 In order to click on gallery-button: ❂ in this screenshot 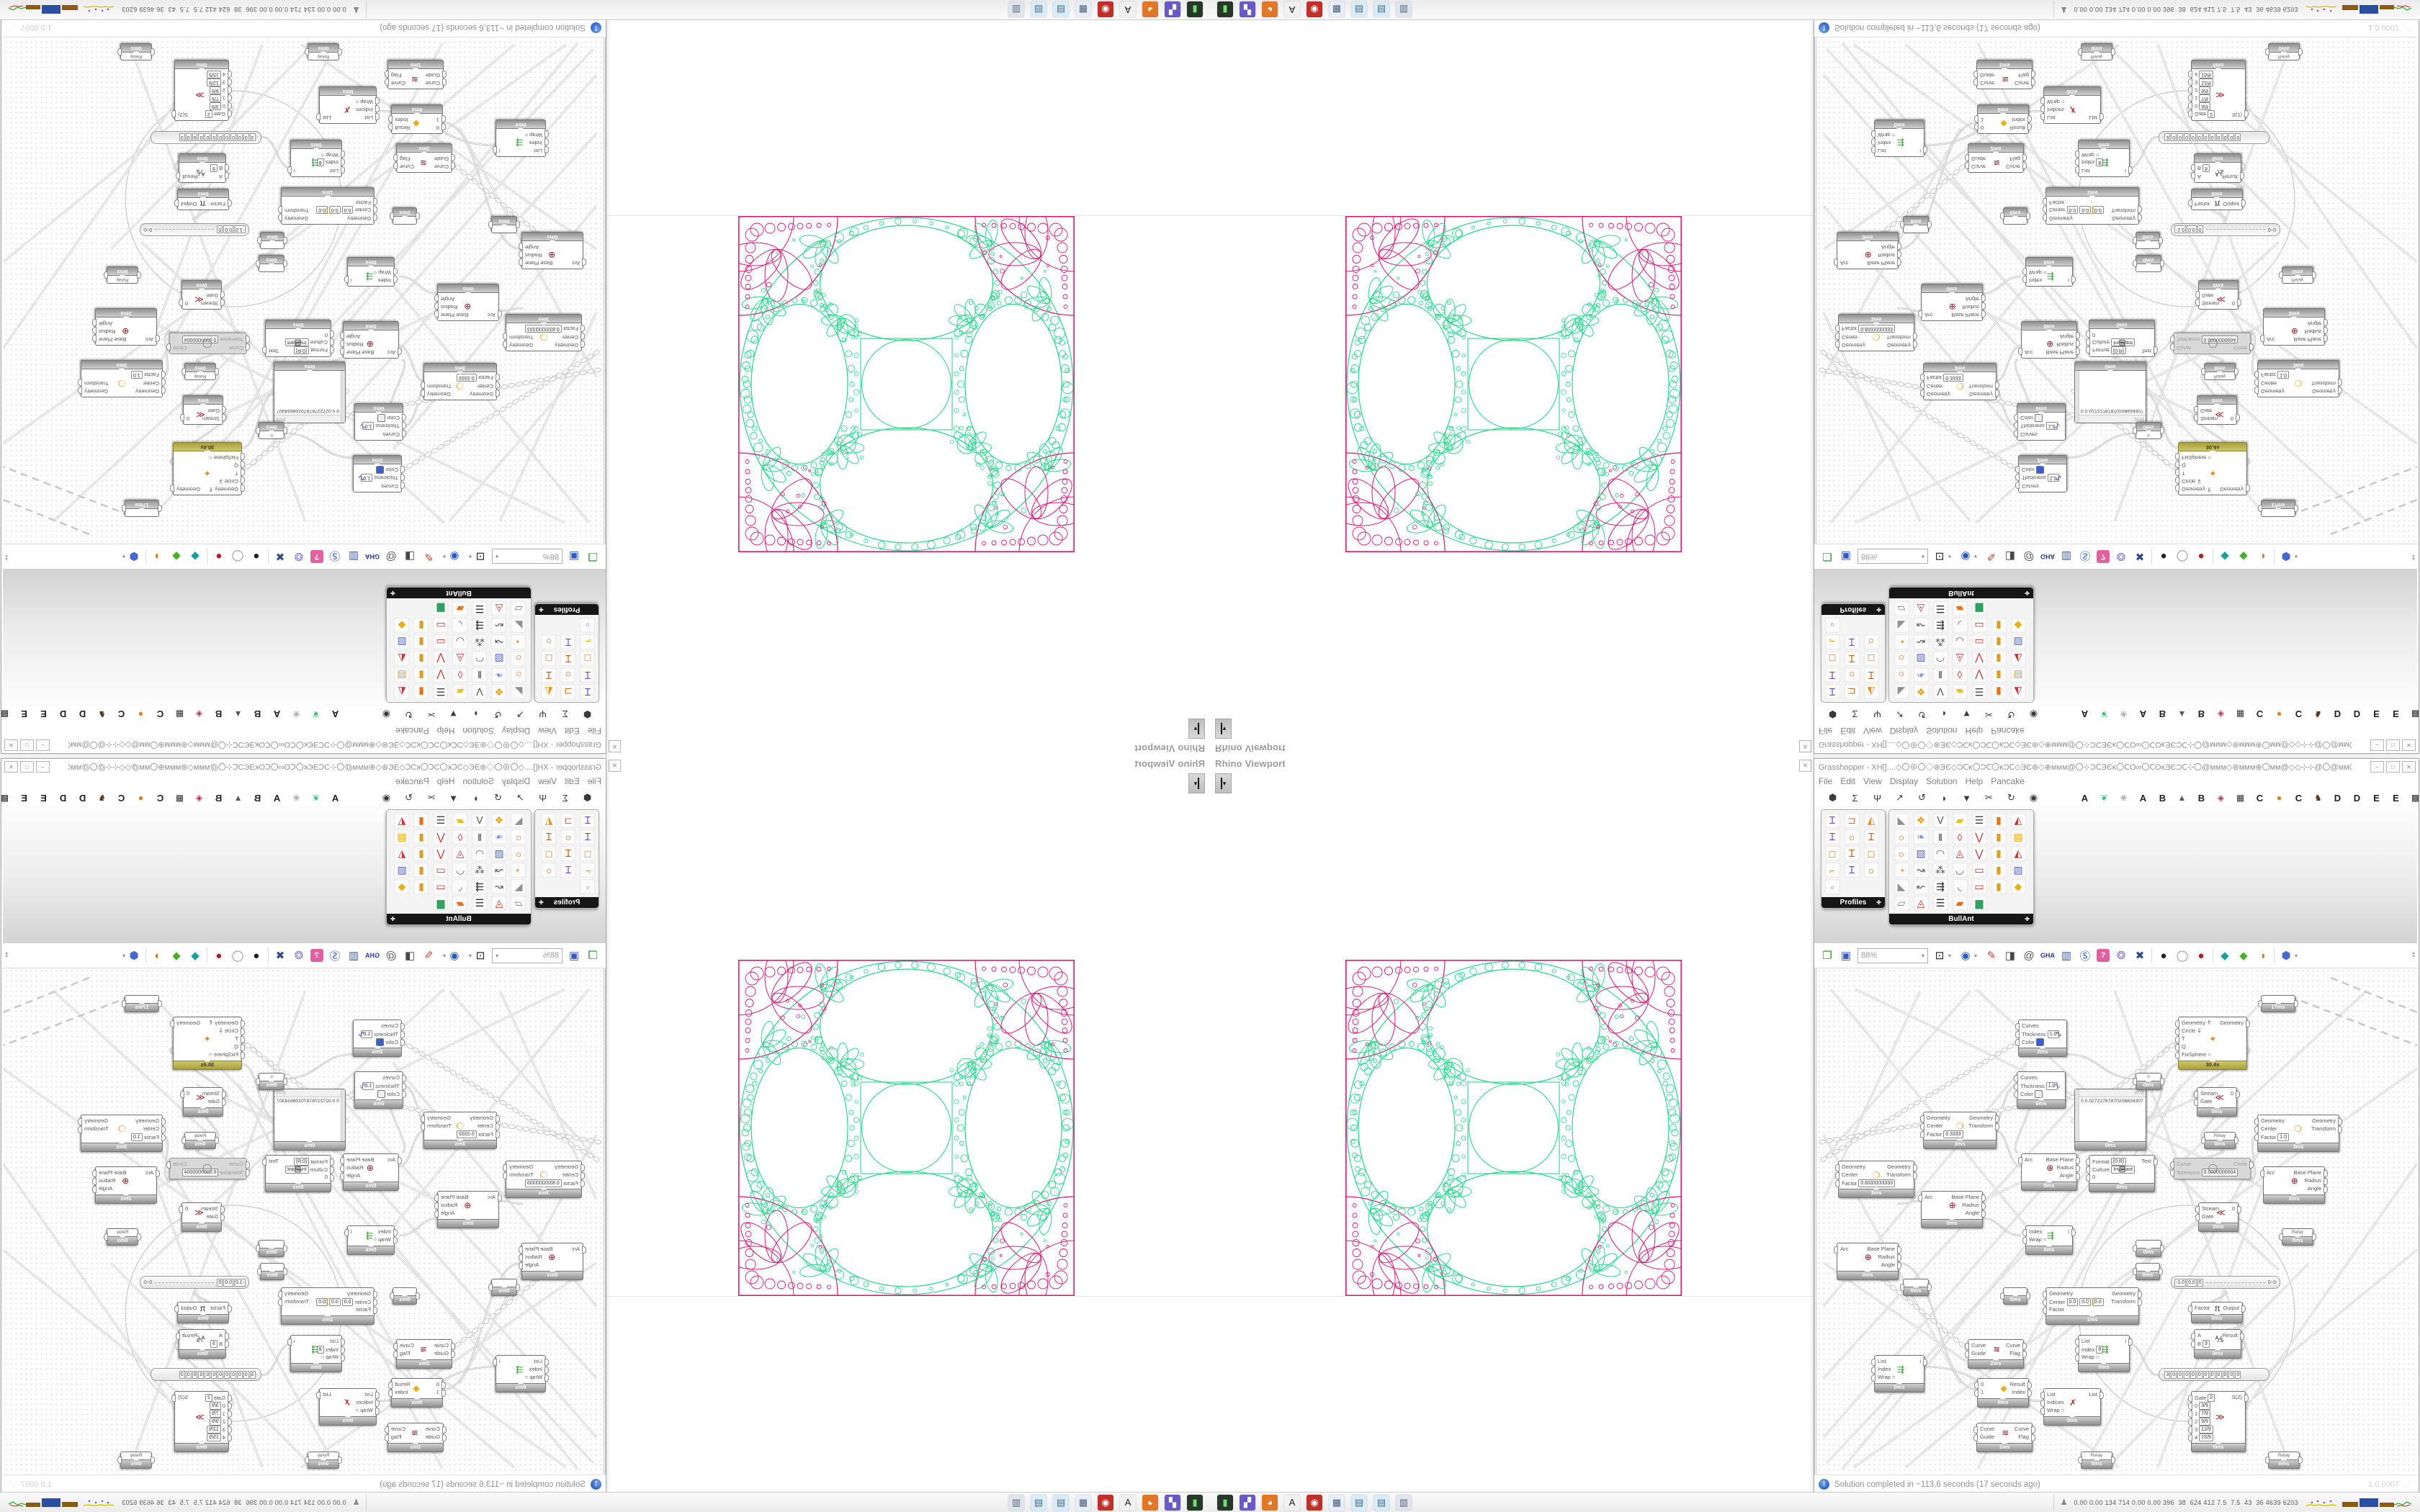, I will do `click(2121, 956)`.